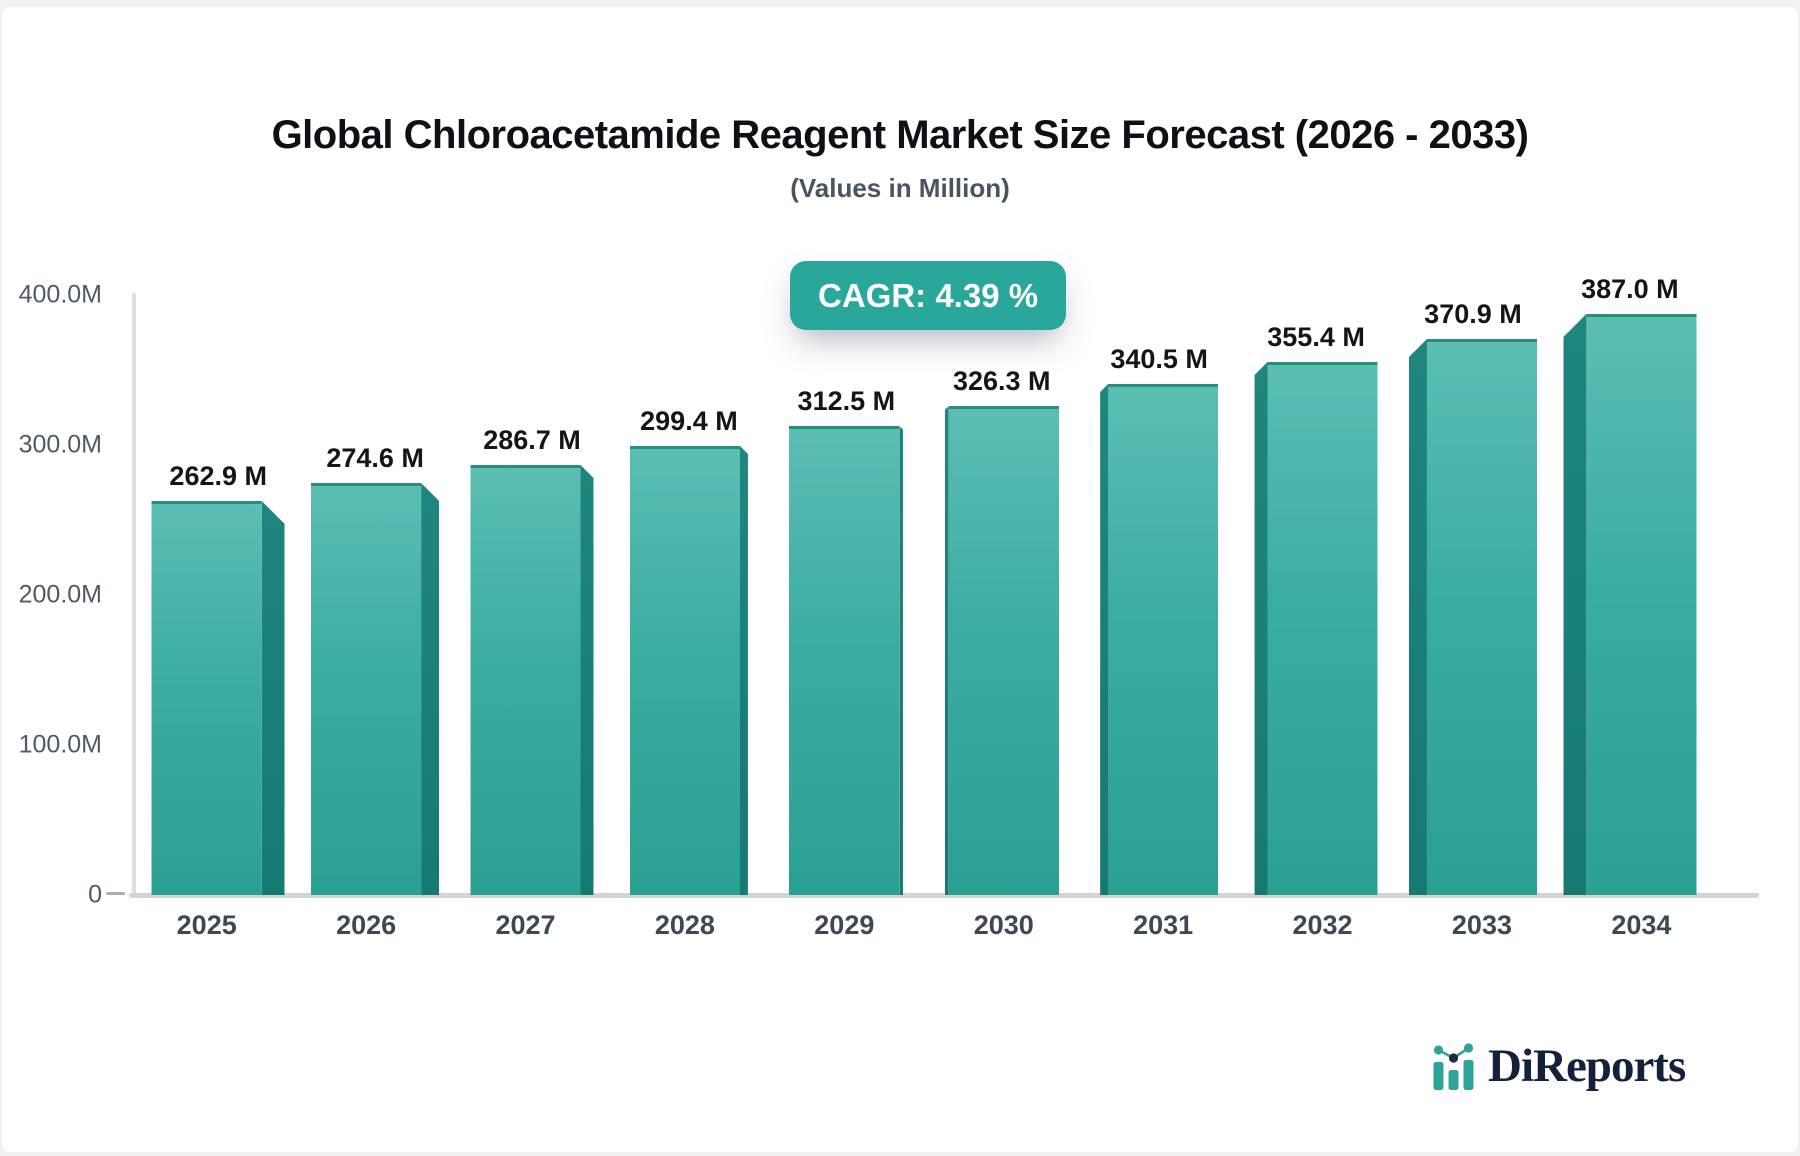 The image size is (1800, 1156). I want to click on bar-slot: 326.3 M, so click(1003, 595).